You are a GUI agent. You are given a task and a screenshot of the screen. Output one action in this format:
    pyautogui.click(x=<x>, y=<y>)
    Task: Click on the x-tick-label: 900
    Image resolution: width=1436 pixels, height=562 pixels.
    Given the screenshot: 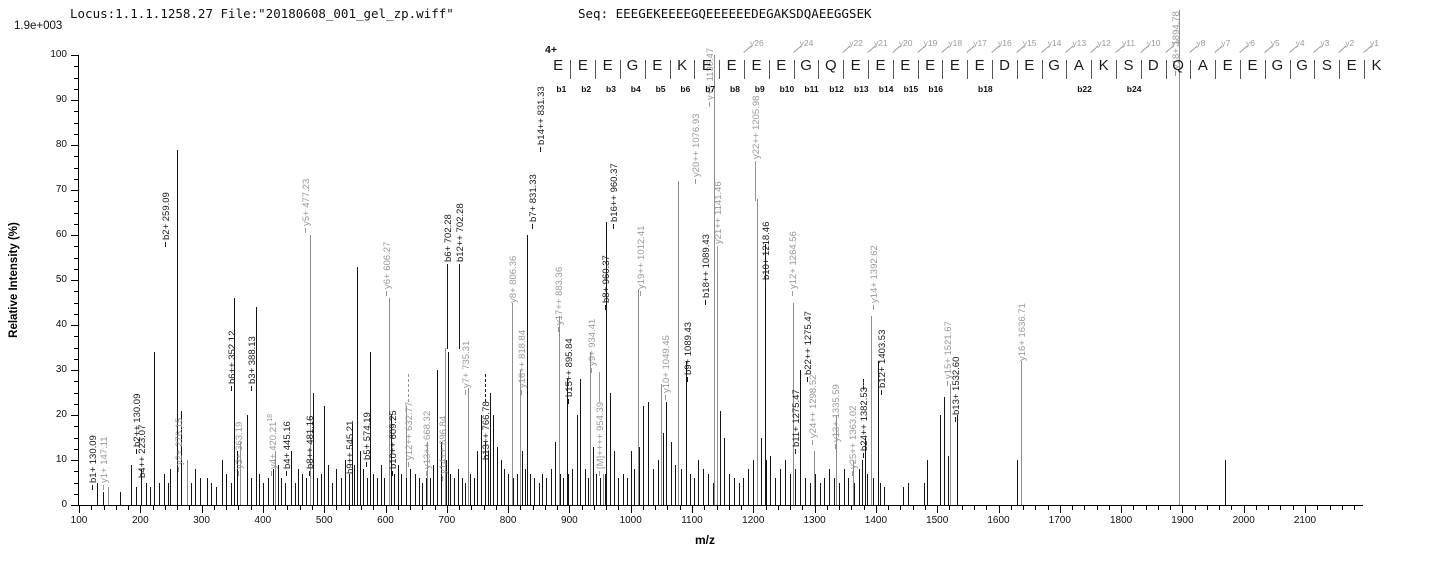 What is the action you would take?
    pyautogui.click(x=569, y=520)
    